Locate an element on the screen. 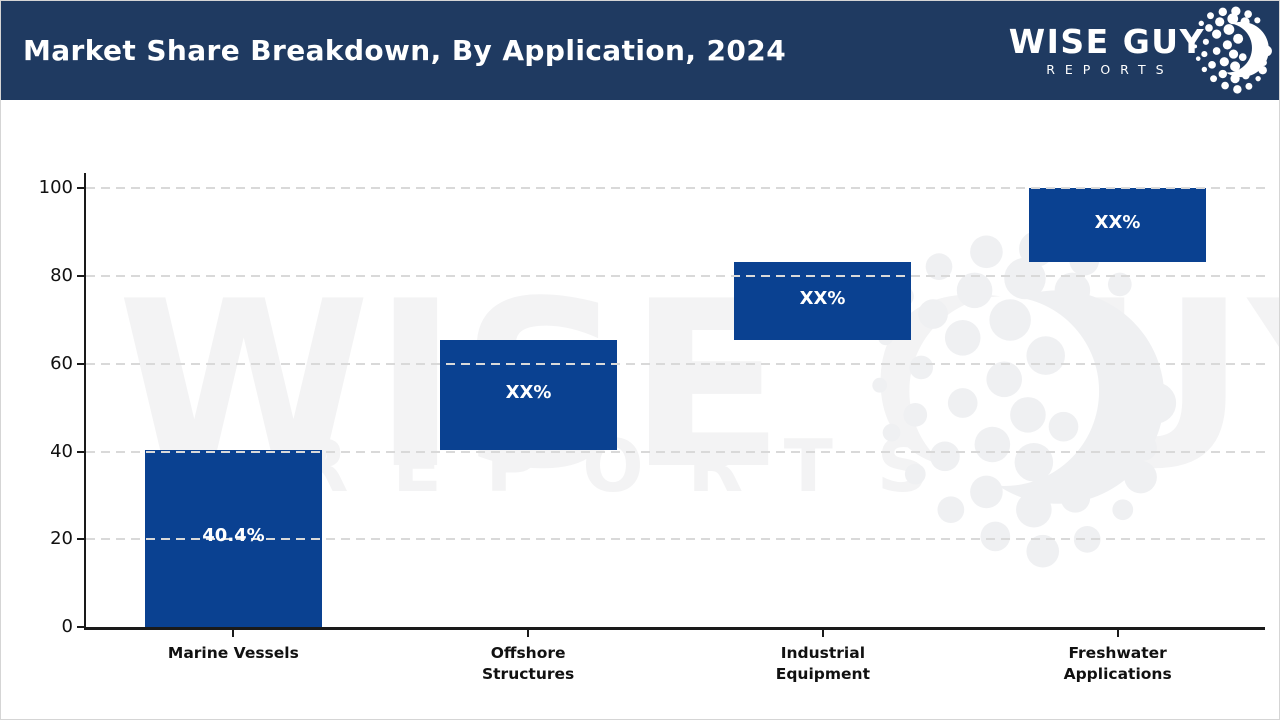 The image size is (1280, 720). dotted-head-icon is located at coordinates (1232, 49).